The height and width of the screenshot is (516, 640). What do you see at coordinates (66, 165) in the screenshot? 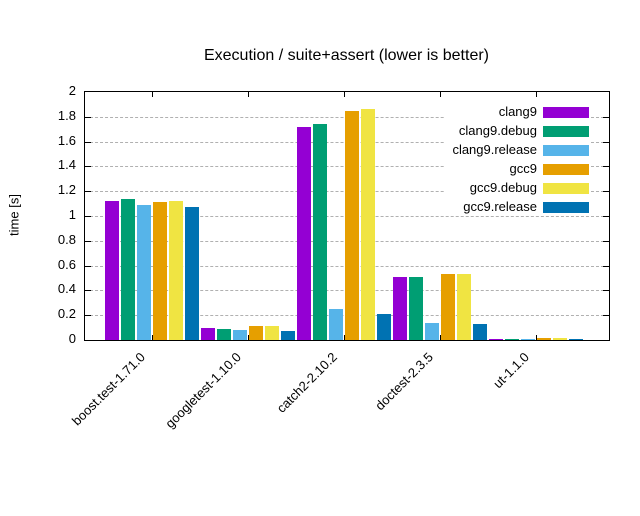
I see `y-tick-label: 1.4` at bounding box center [66, 165].